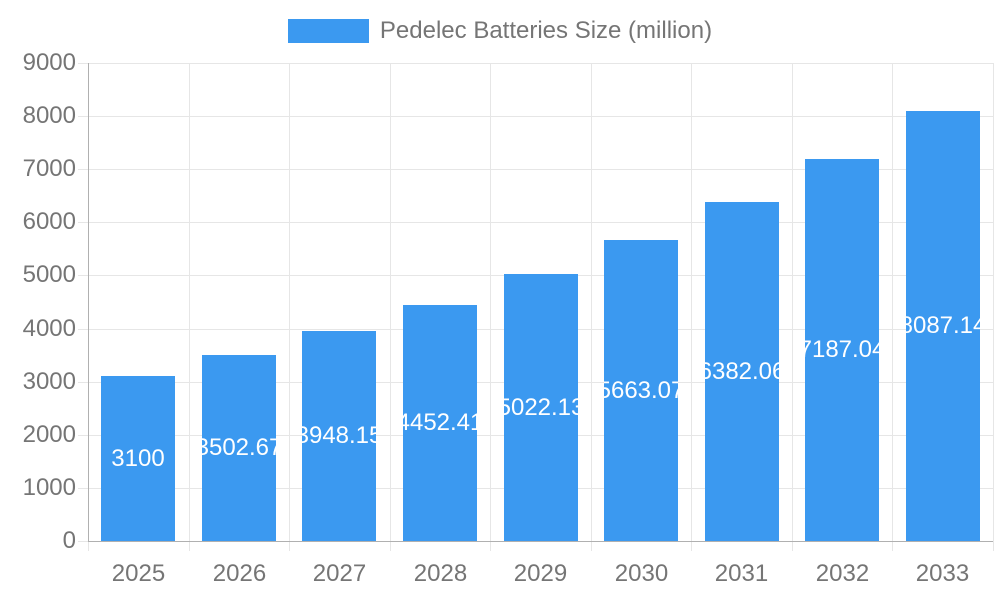  I want to click on x-axis-border, so click(540, 541).